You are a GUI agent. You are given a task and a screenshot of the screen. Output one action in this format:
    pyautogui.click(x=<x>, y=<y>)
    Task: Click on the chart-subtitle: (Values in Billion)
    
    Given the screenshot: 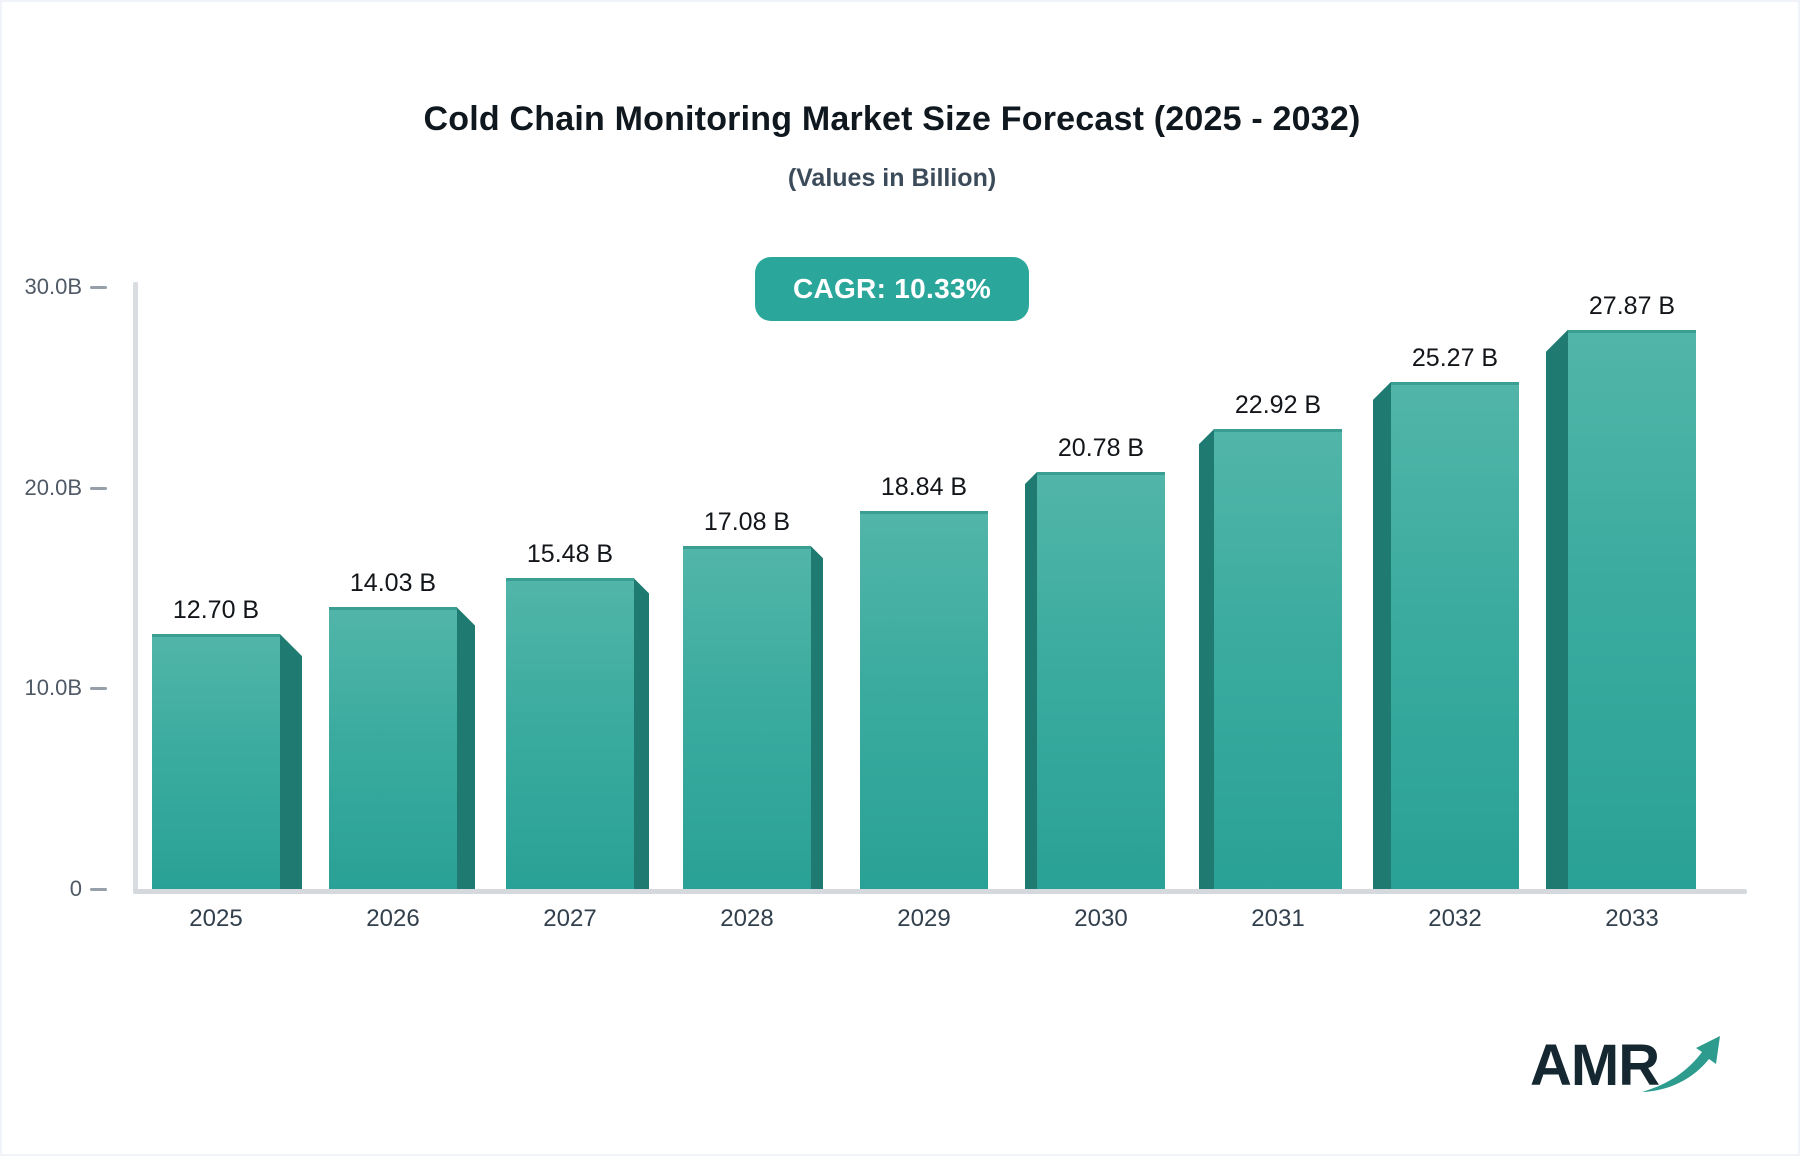 What is the action you would take?
    pyautogui.click(x=892, y=178)
    